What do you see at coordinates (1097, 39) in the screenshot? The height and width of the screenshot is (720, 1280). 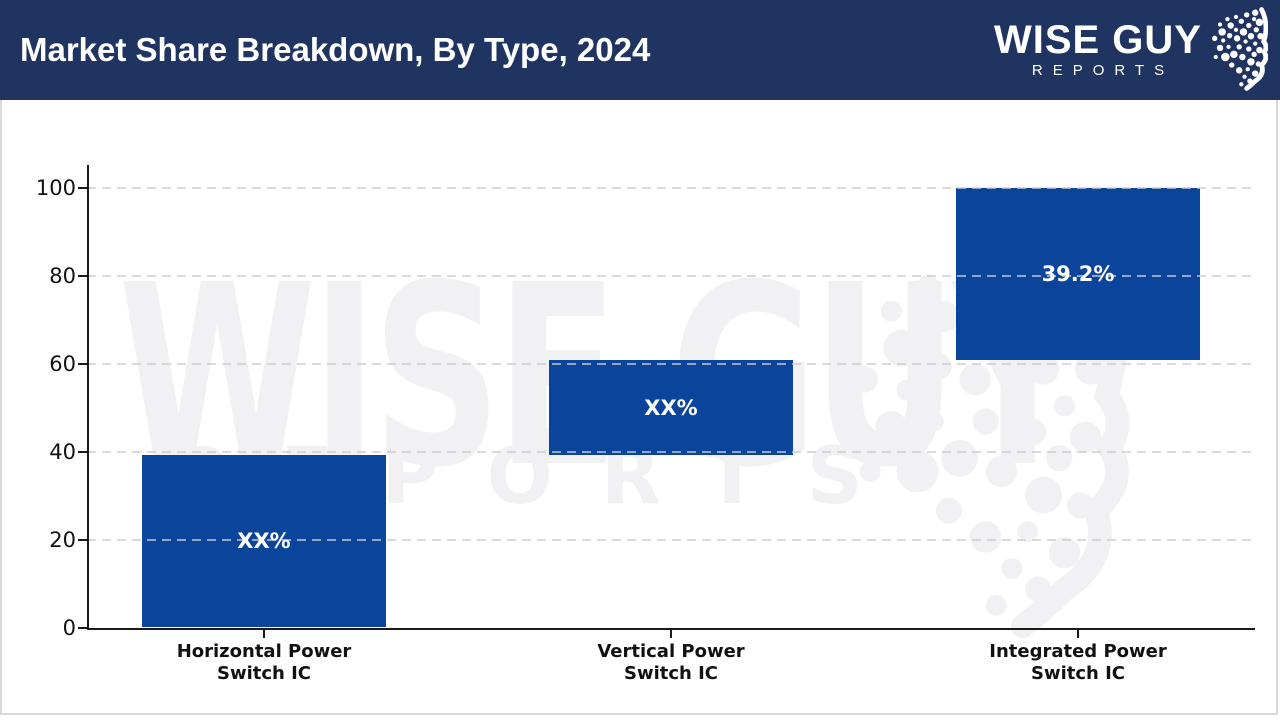 I see `brand-name: WISE GUY` at bounding box center [1097, 39].